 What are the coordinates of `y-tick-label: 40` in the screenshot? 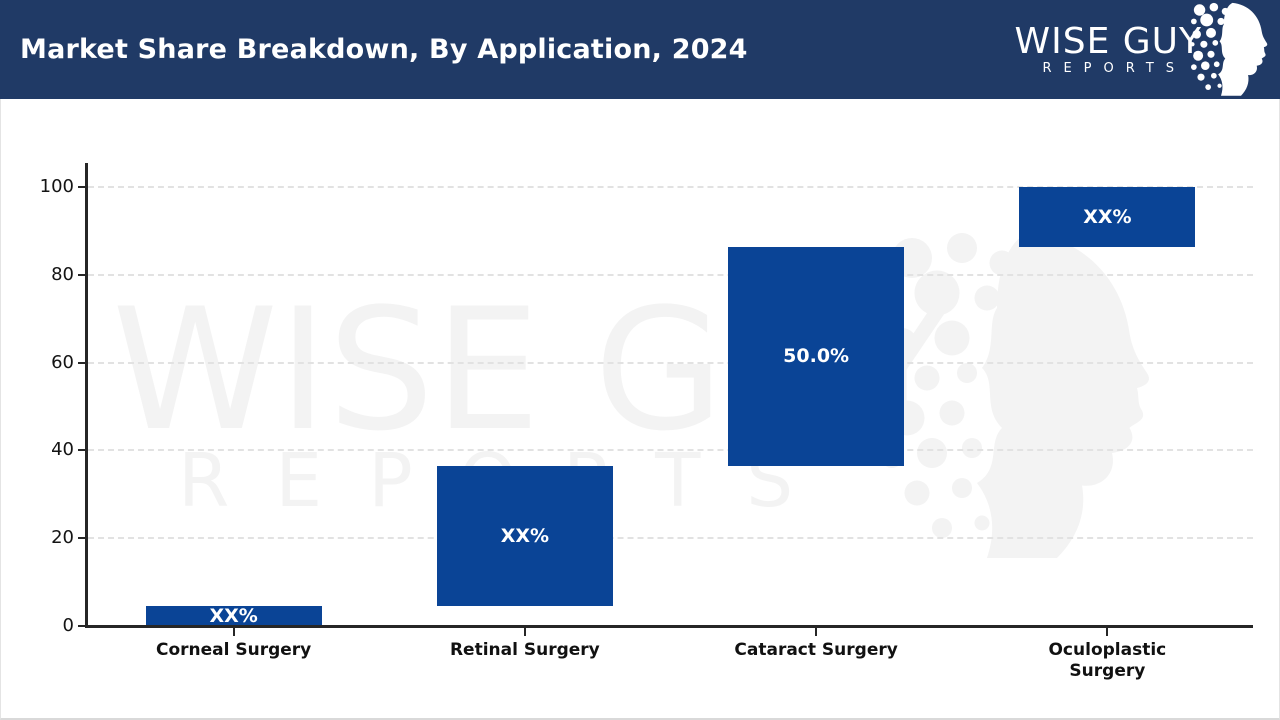 It's located at (62, 450).